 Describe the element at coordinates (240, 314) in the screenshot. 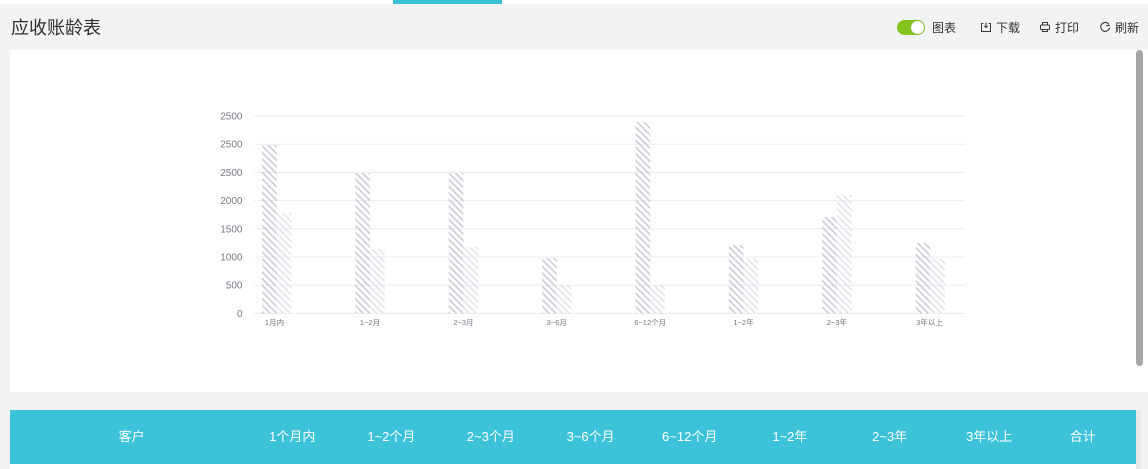

I see `svg-text: 0` at that location.